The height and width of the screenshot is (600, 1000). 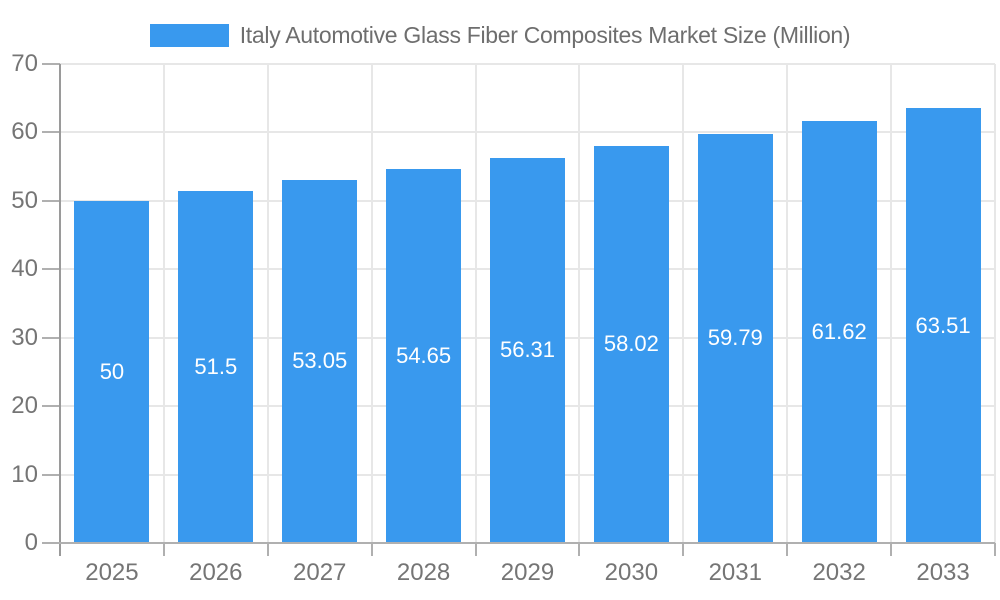 I want to click on bar-value-label: 59.79, so click(x=735, y=338).